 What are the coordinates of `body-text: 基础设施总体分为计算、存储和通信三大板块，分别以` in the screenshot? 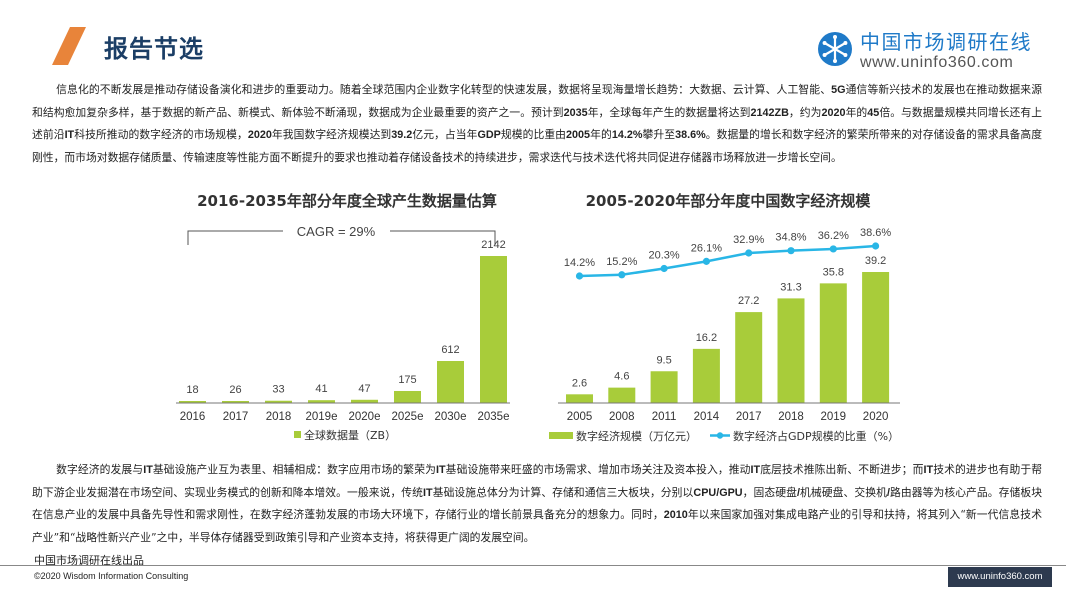 It's located at (563, 492).